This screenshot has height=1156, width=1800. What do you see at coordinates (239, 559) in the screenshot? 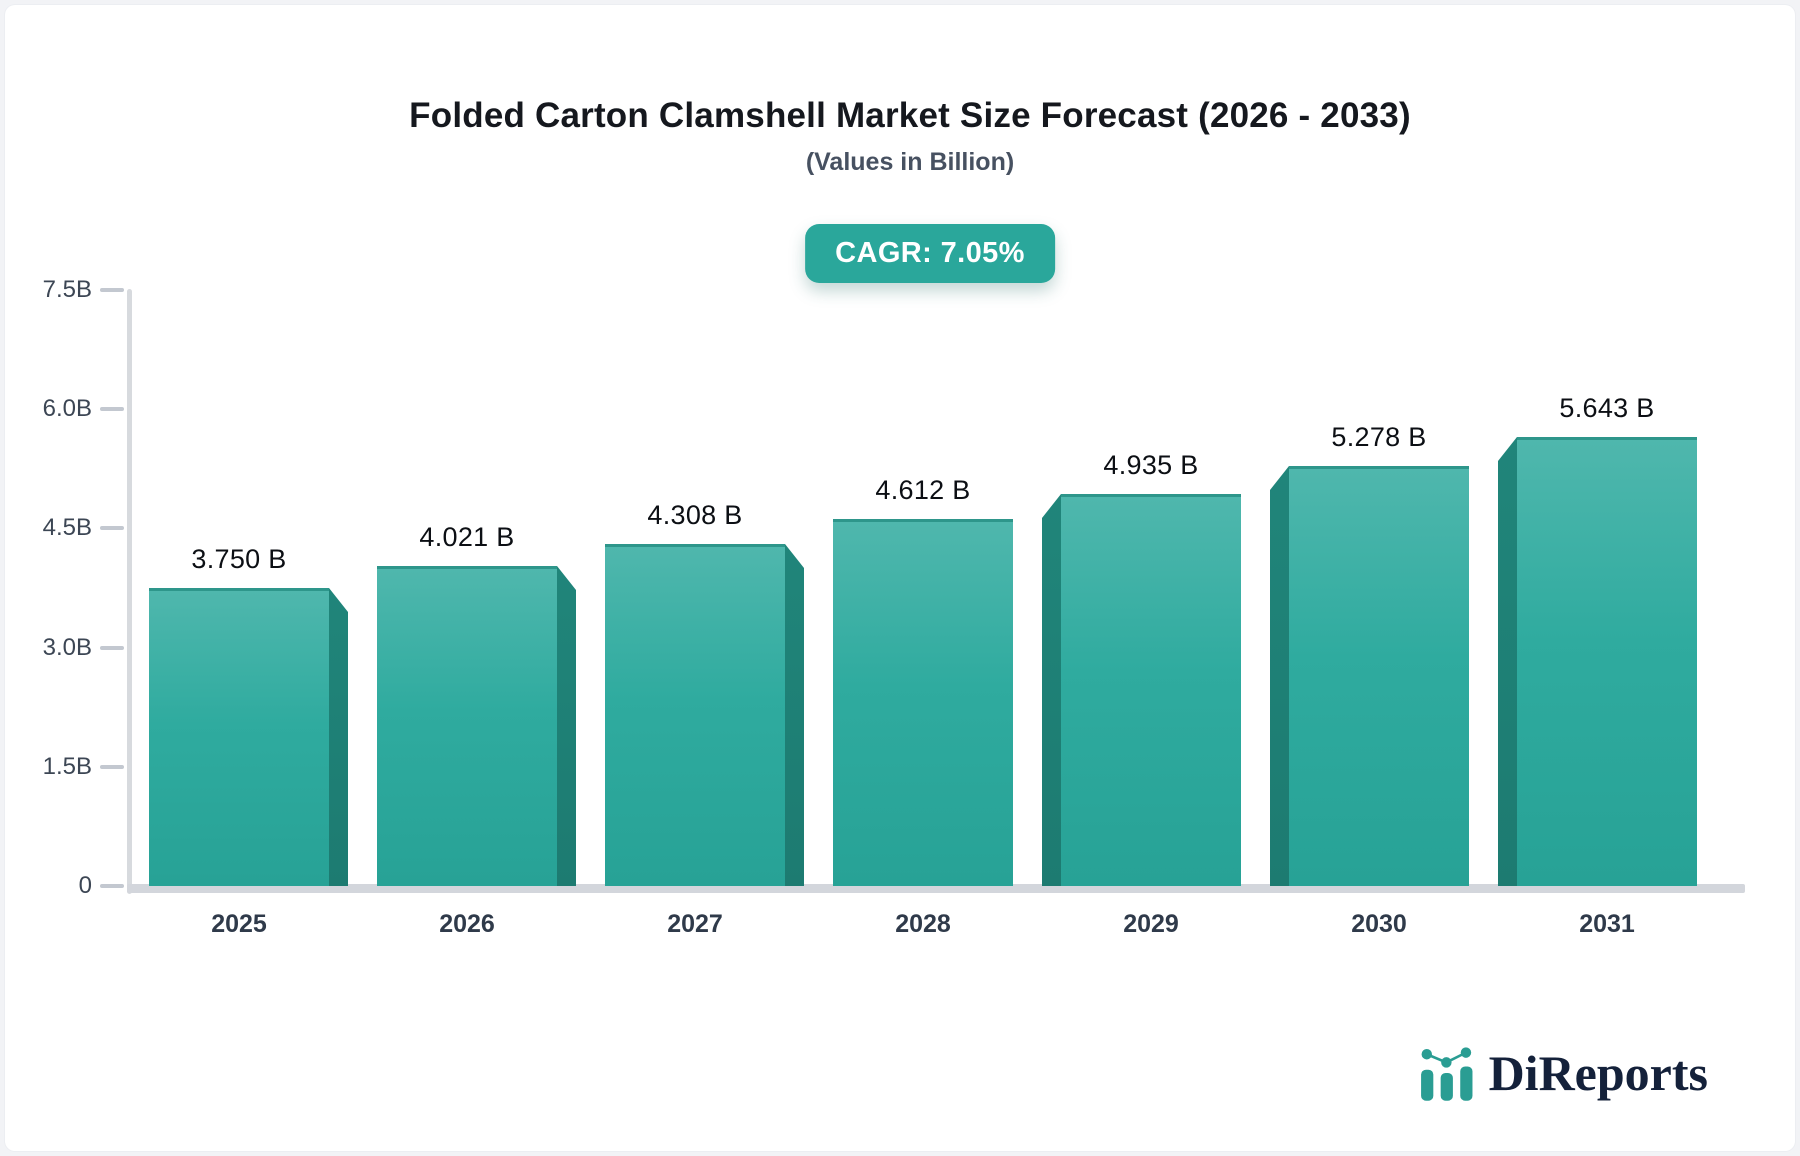
I see `bar-value-label: 3.750 B` at bounding box center [239, 559].